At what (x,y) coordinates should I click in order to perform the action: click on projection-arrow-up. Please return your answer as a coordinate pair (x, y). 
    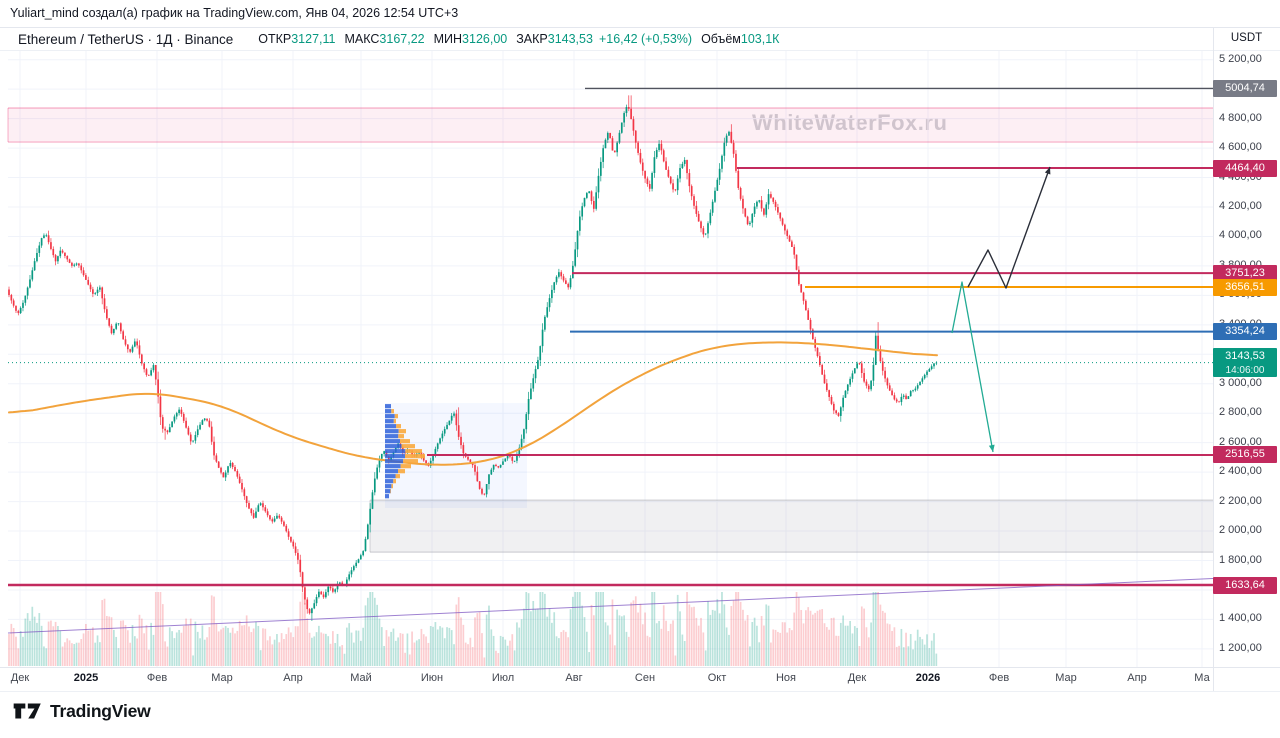
    Looking at the image, I should click on (1009, 227).